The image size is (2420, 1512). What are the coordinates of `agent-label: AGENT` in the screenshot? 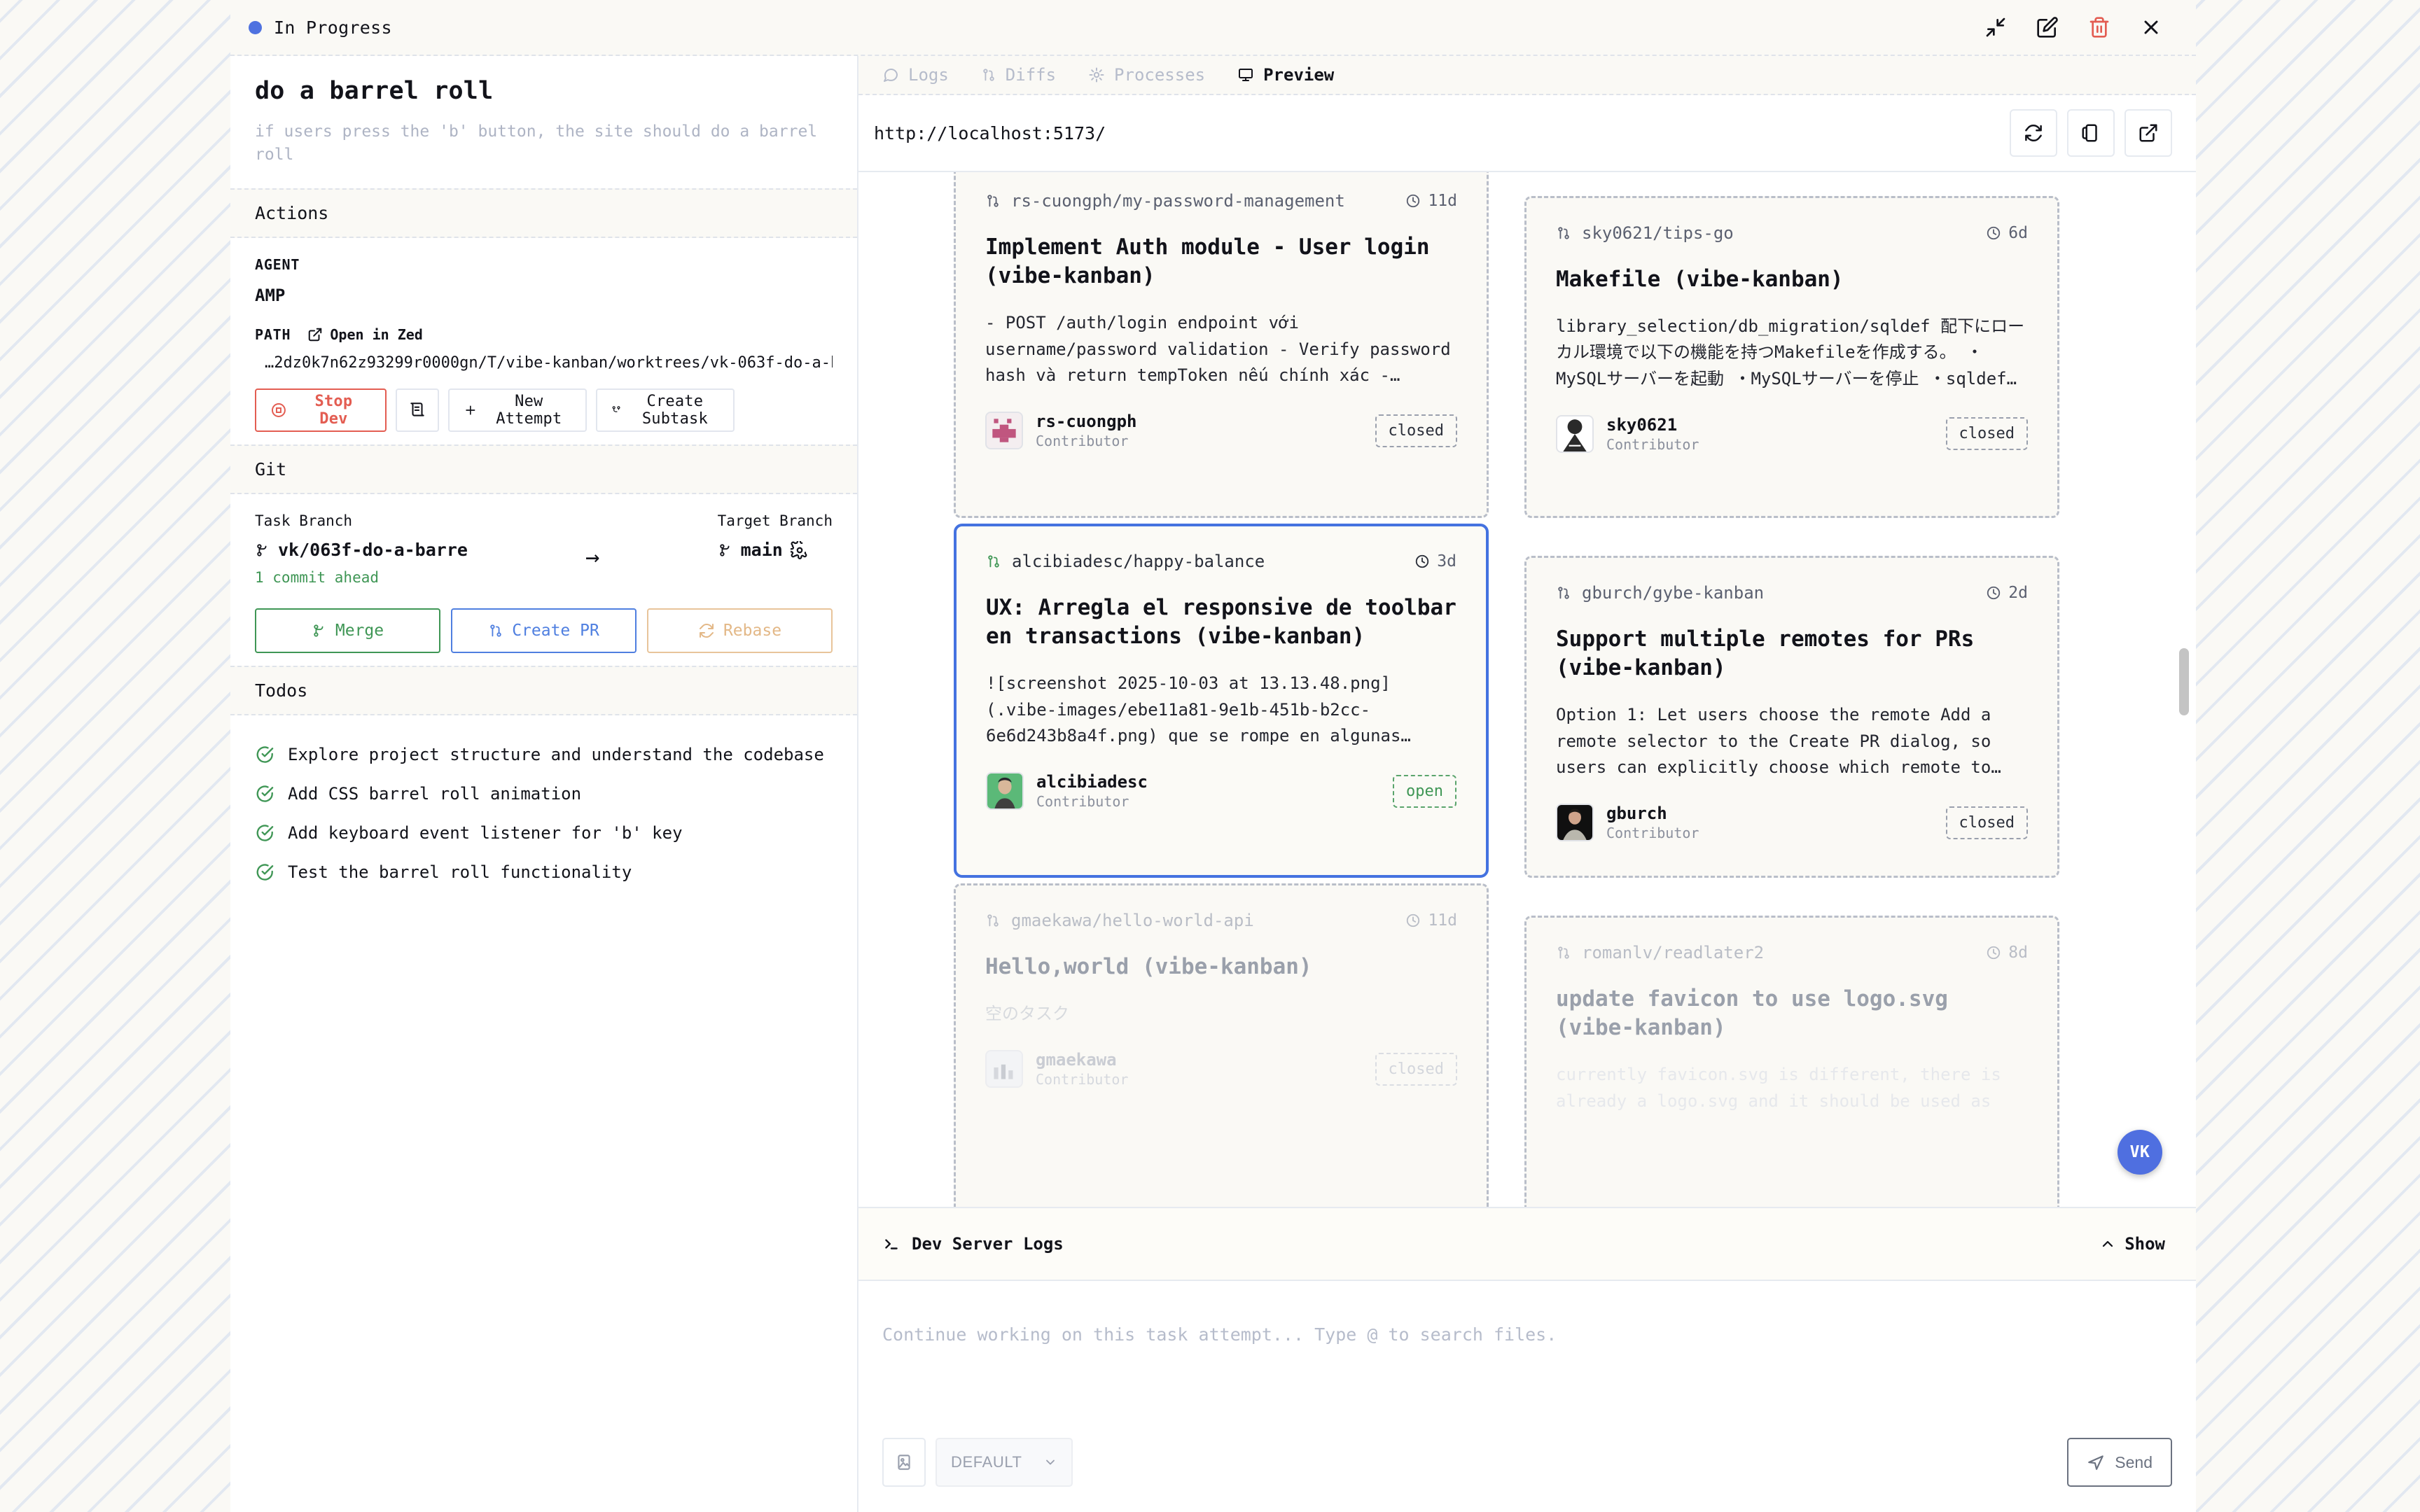 It's located at (277, 265).